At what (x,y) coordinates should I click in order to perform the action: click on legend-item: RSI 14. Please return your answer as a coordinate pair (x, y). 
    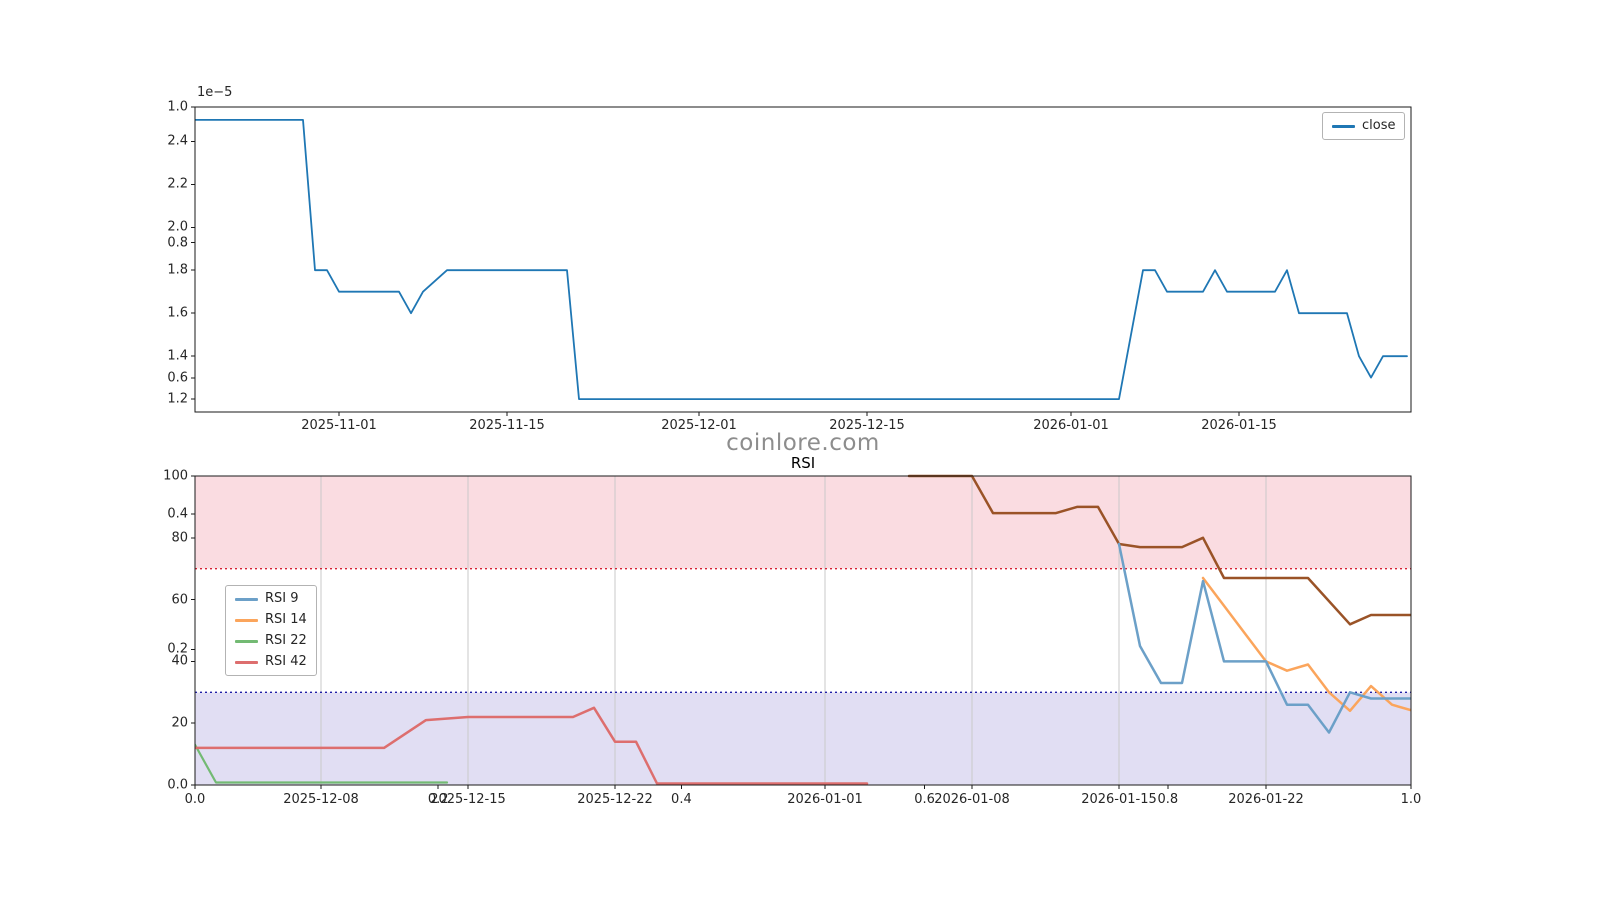
    Looking at the image, I should click on (271, 620).